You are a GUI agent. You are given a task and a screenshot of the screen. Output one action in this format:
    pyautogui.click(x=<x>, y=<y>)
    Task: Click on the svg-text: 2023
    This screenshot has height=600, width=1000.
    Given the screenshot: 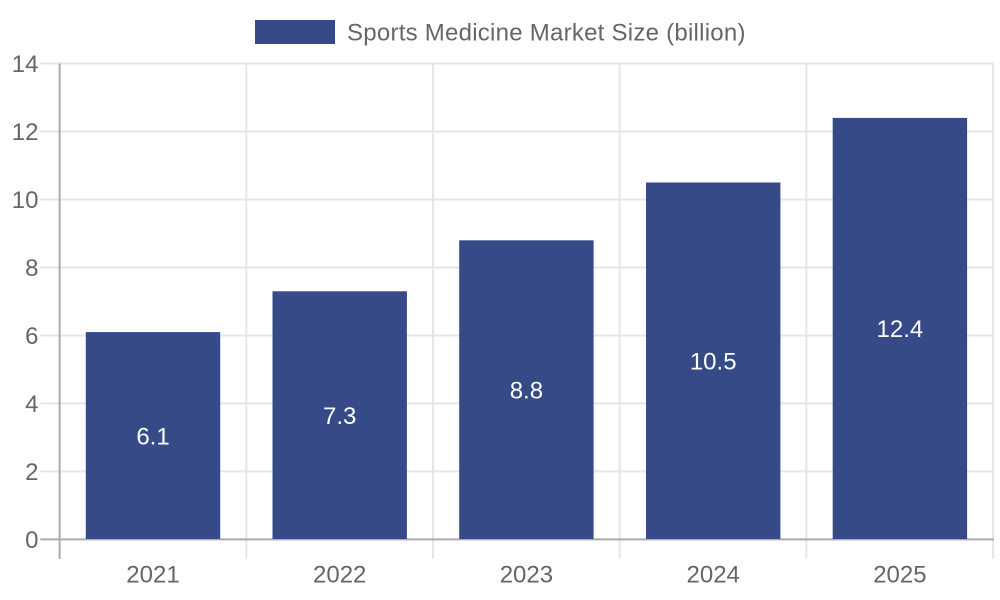 What is the action you would take?
    pyautogui.click(x=526, y=574)
    